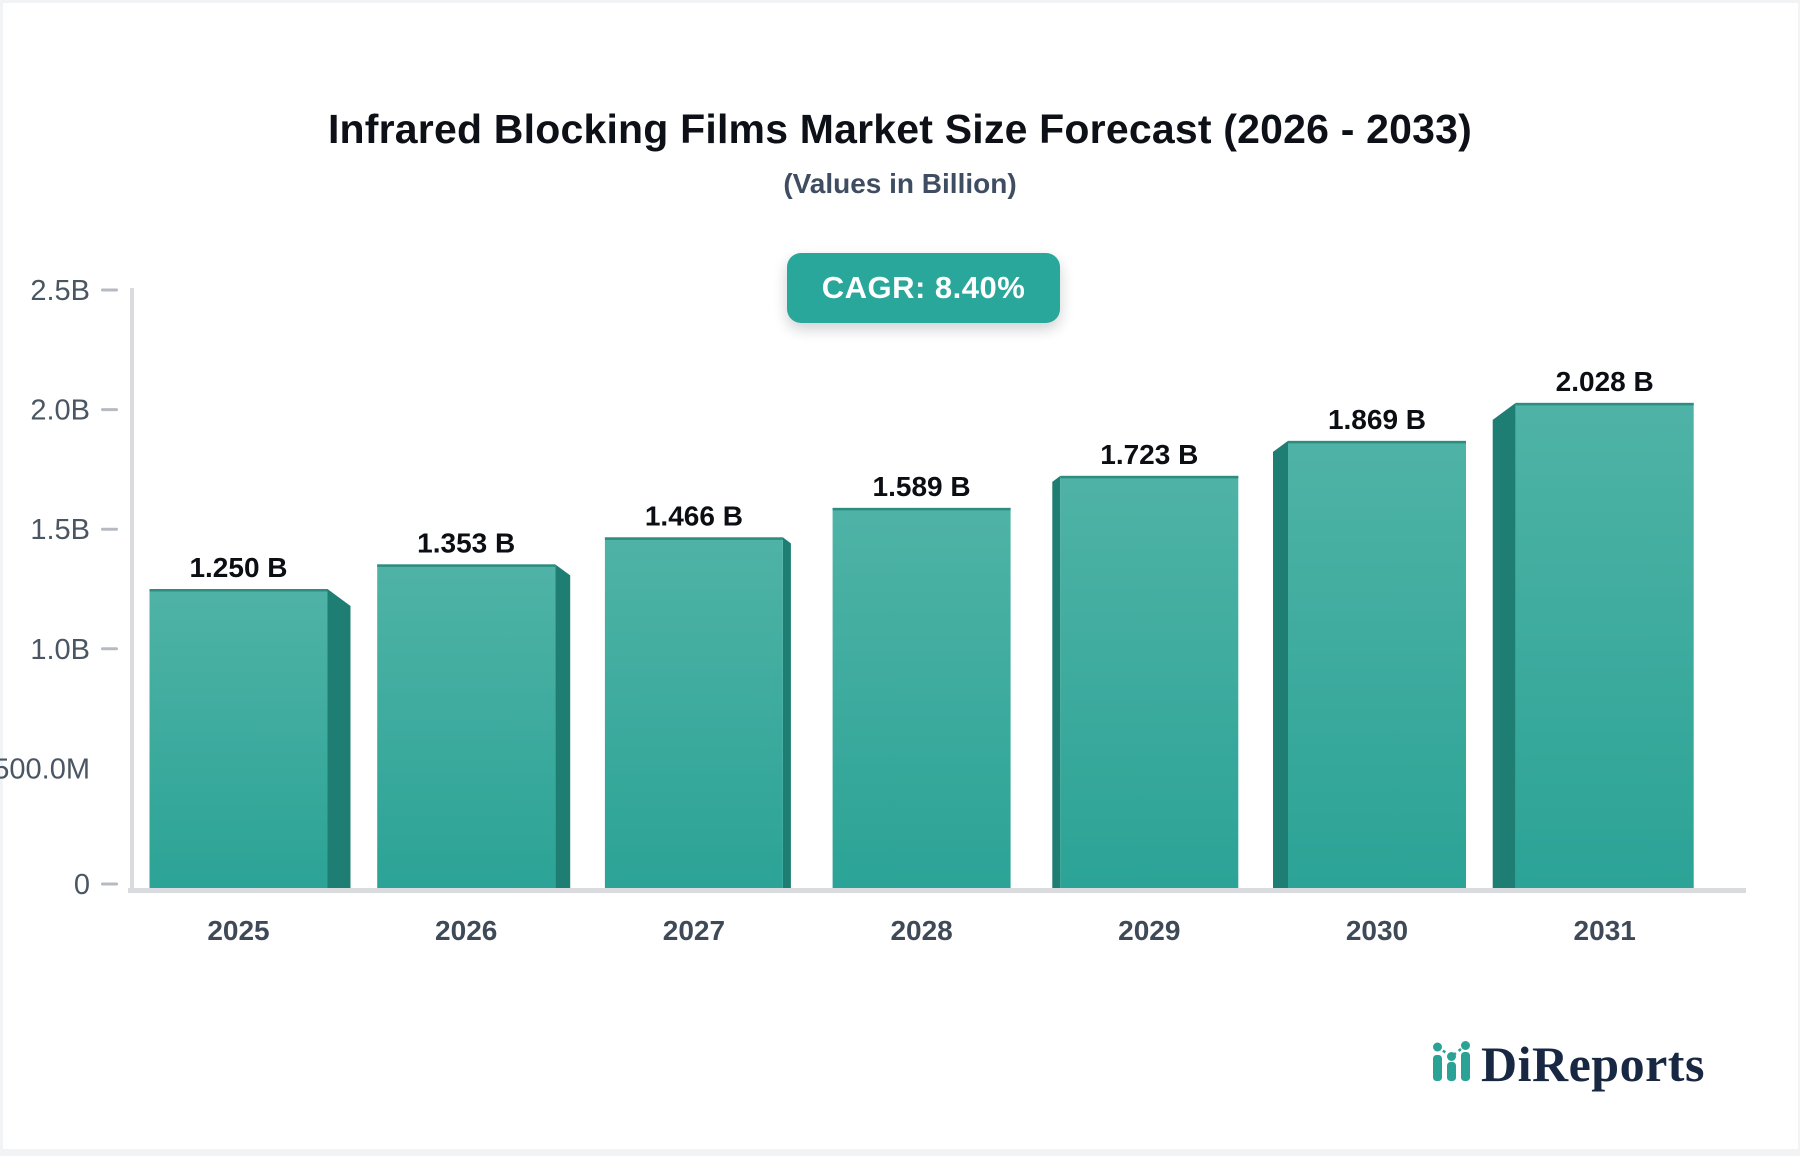  What do you see at coordinates (1149, 930) in the screenshot?
I see `x-axis-label: 2029` at bounding box center [1149, 930].